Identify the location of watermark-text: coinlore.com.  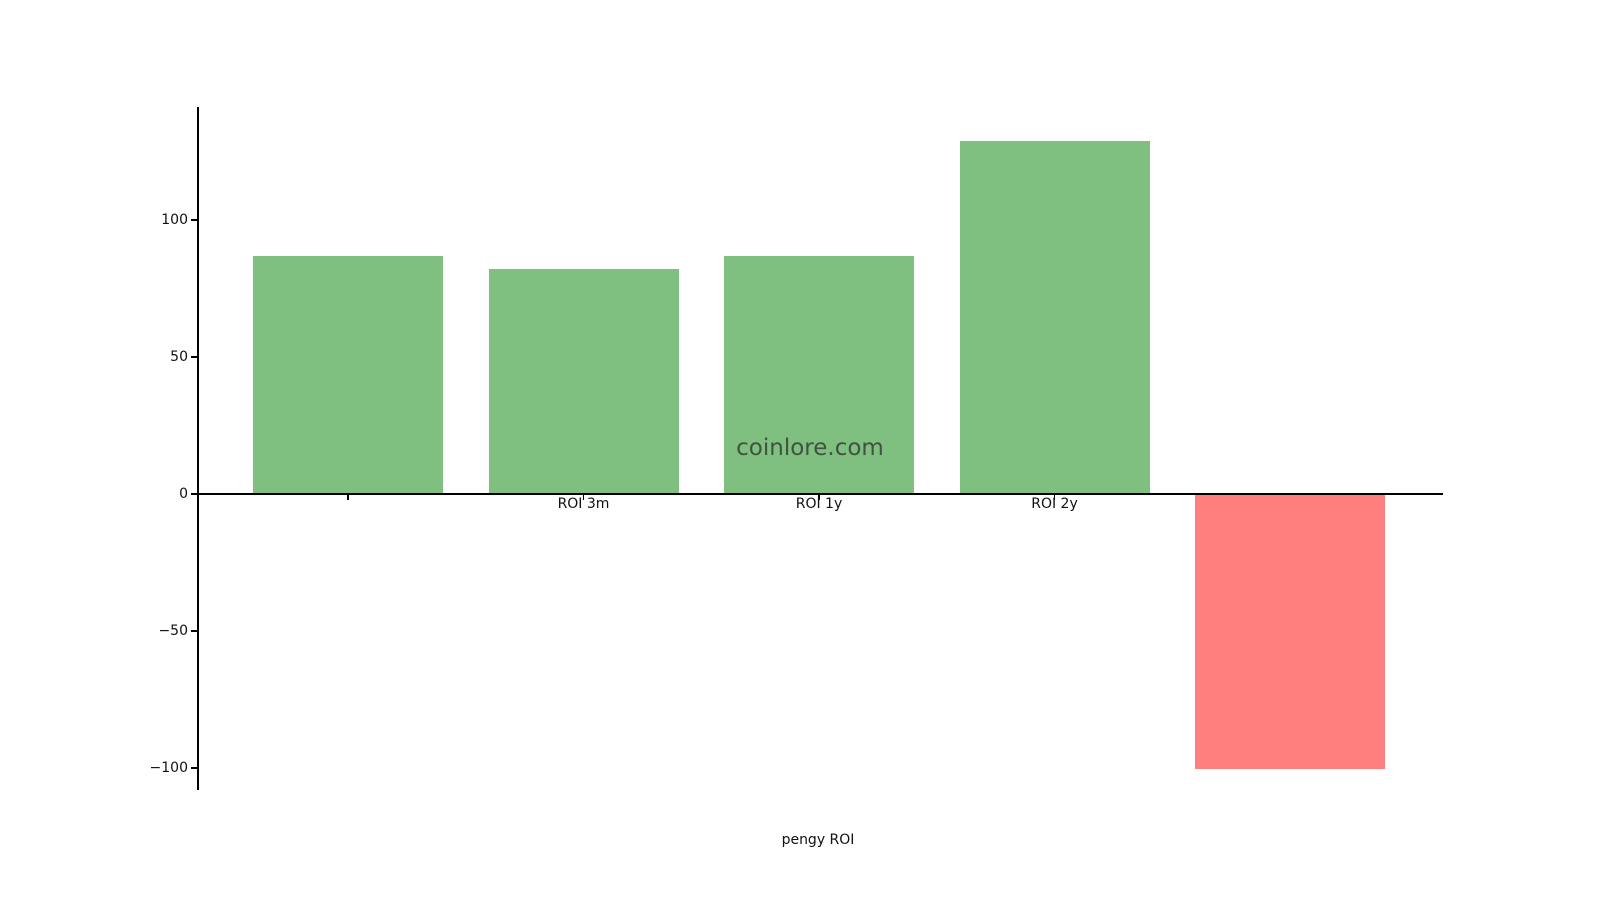
(810, 448).